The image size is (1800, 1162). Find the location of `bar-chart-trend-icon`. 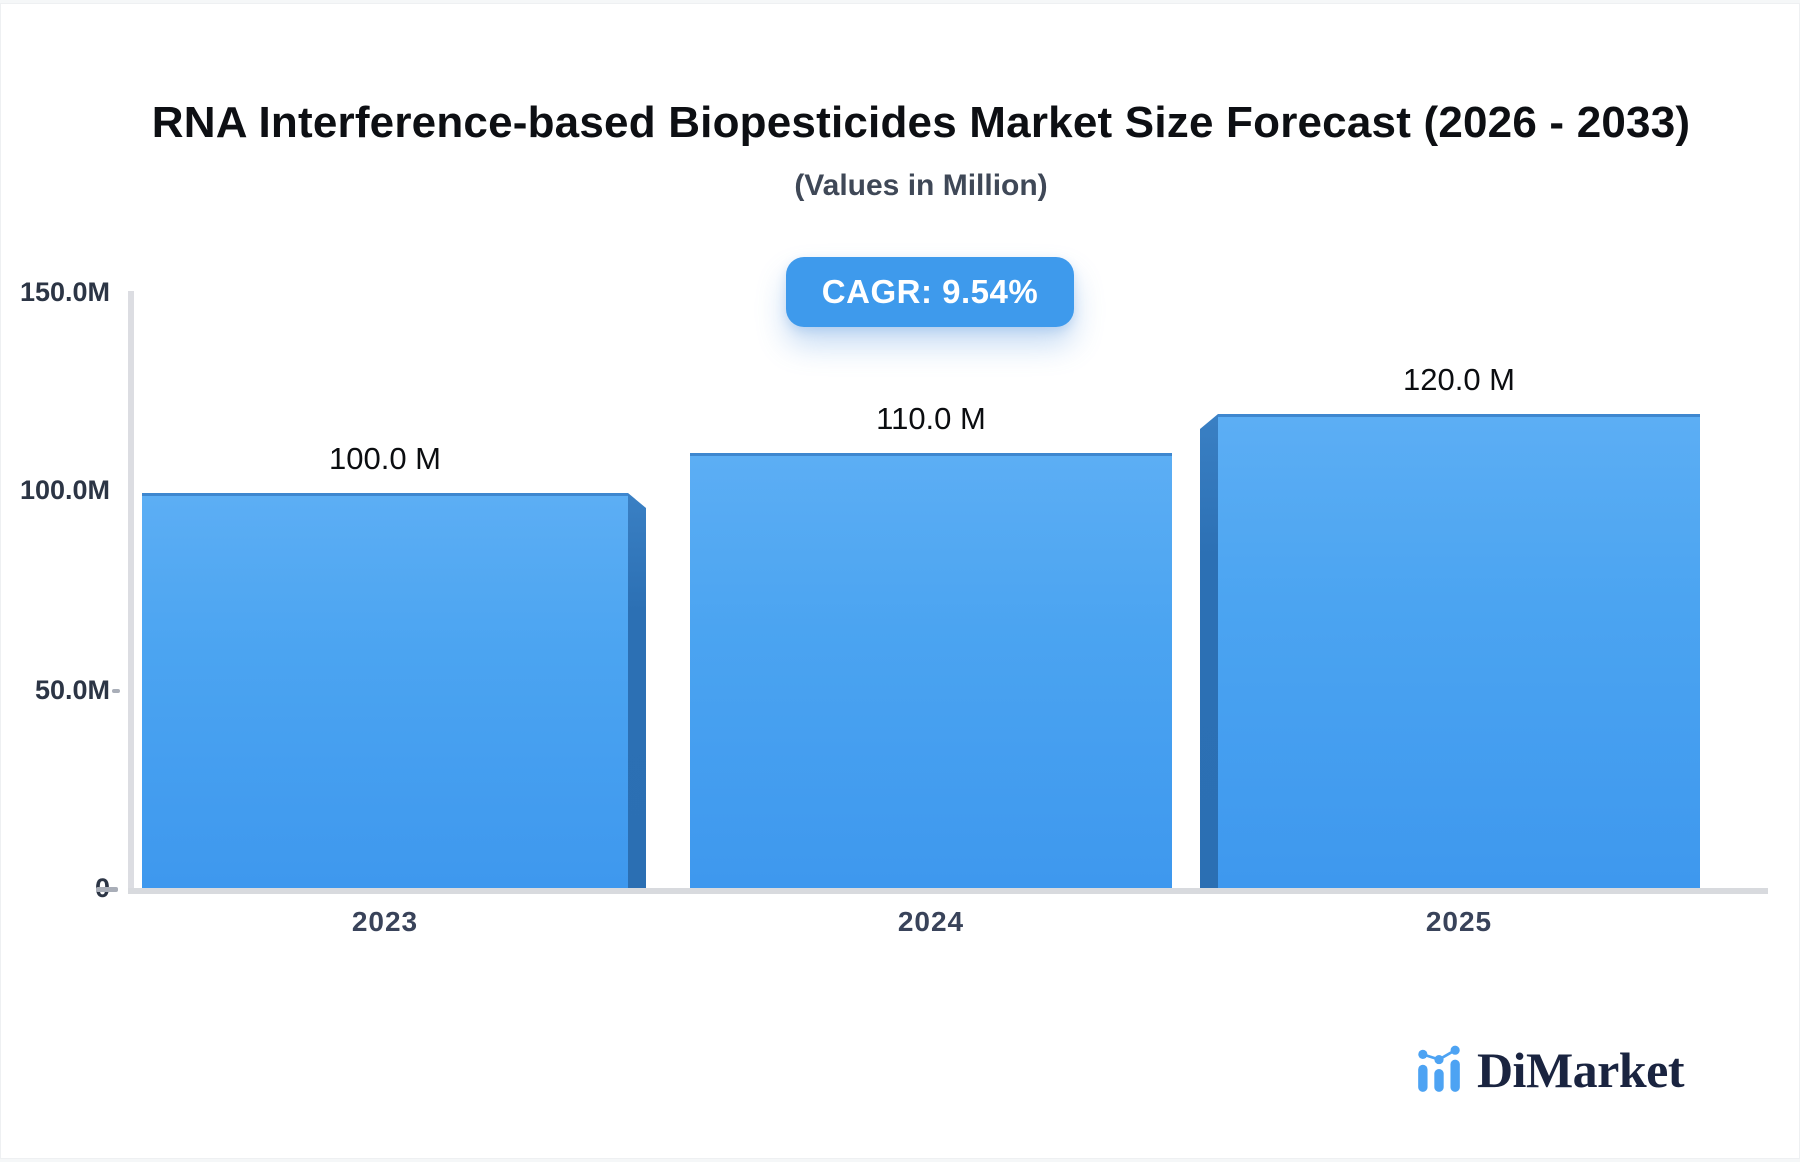

bar-chart-trend-icon is located at coordinates (1439, 1070).